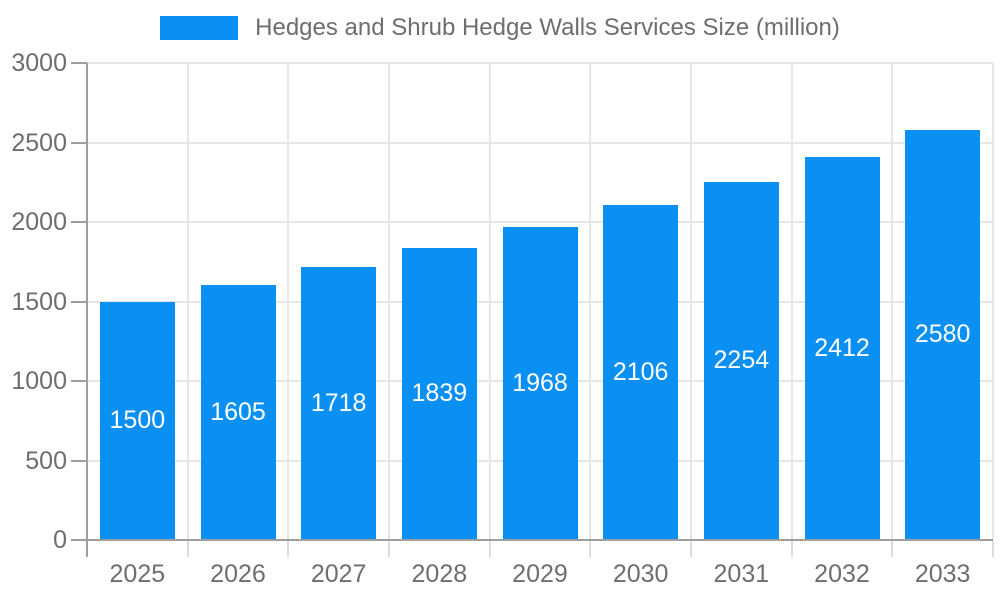 This screenshot has height=600, width=1000. What do you see at coordinates (87, 310) in the screenshot?
I see `y-axis-line` at bounding box center [87, 310].